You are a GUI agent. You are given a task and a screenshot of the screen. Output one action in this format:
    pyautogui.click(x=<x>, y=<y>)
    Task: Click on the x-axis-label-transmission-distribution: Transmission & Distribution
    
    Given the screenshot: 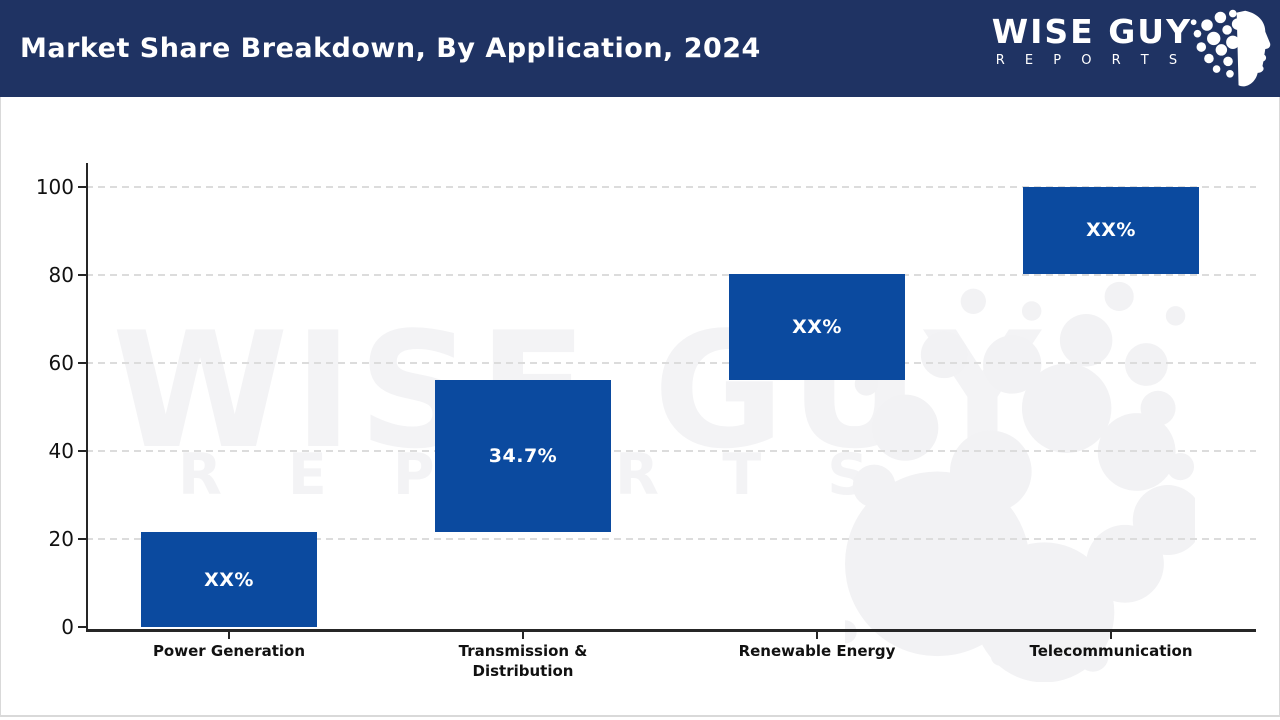 What is the action you would take?
    pyautogui.click(x=523, y=661)
    